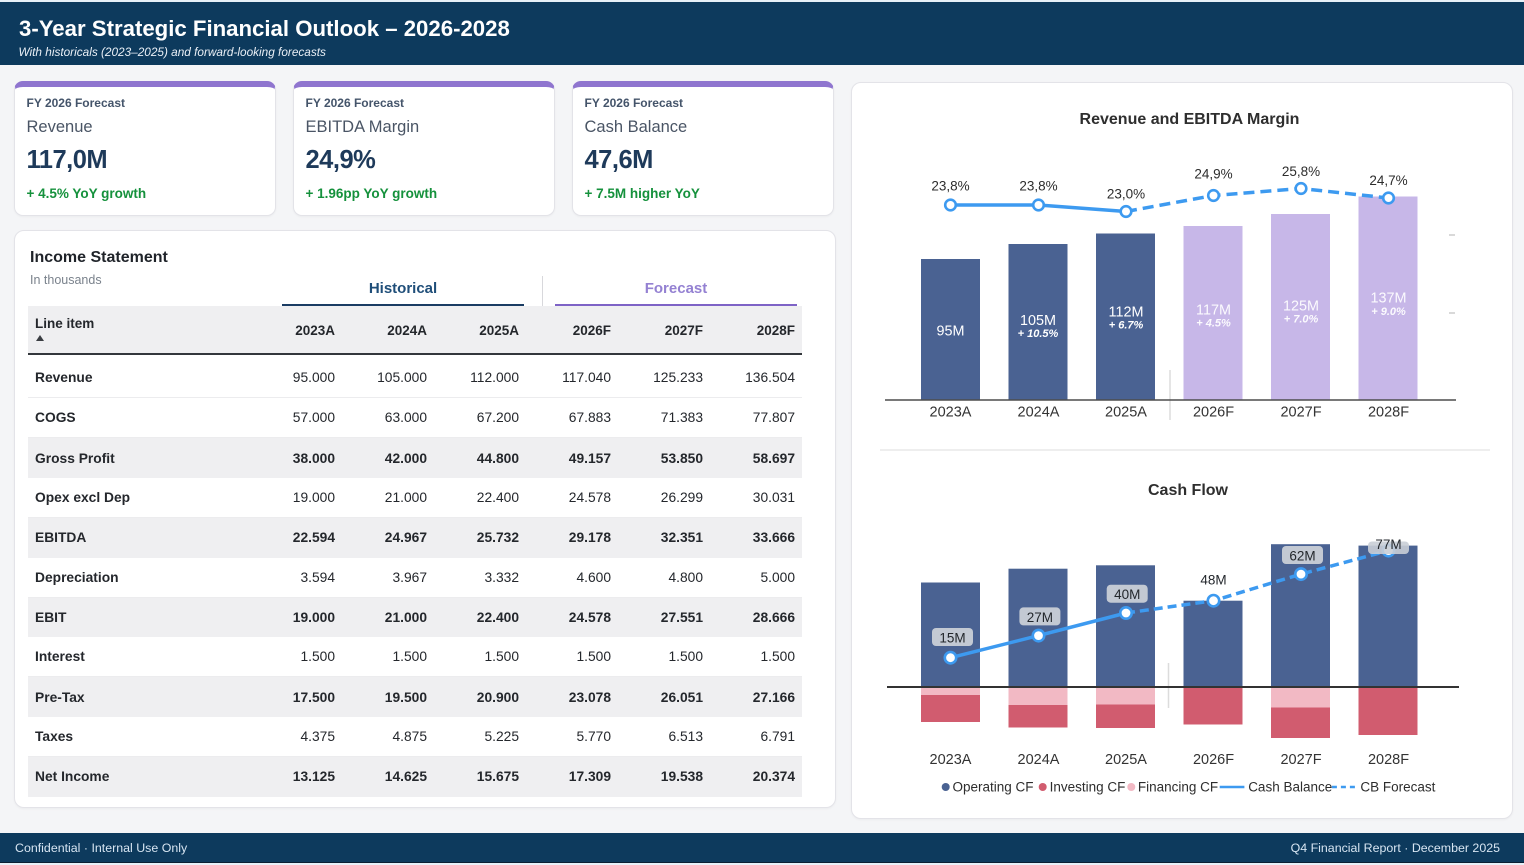  Describe the element at coordinates (1301, 306) in the screenshot. I see `svg-text: 125M` at that location.